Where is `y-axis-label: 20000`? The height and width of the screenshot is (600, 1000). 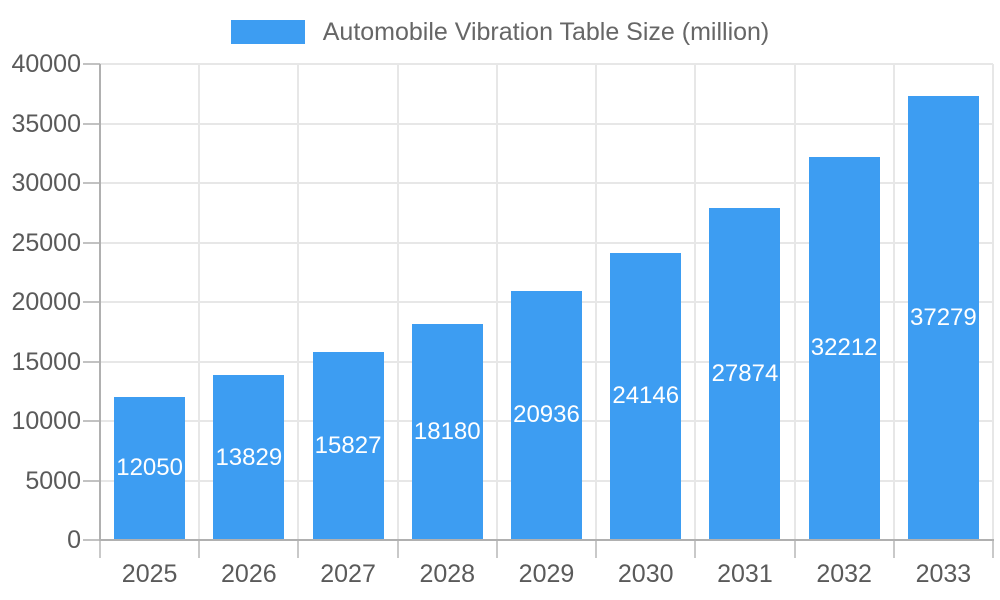
y-axis-label: 20000 is located at coordinates (46, 302).